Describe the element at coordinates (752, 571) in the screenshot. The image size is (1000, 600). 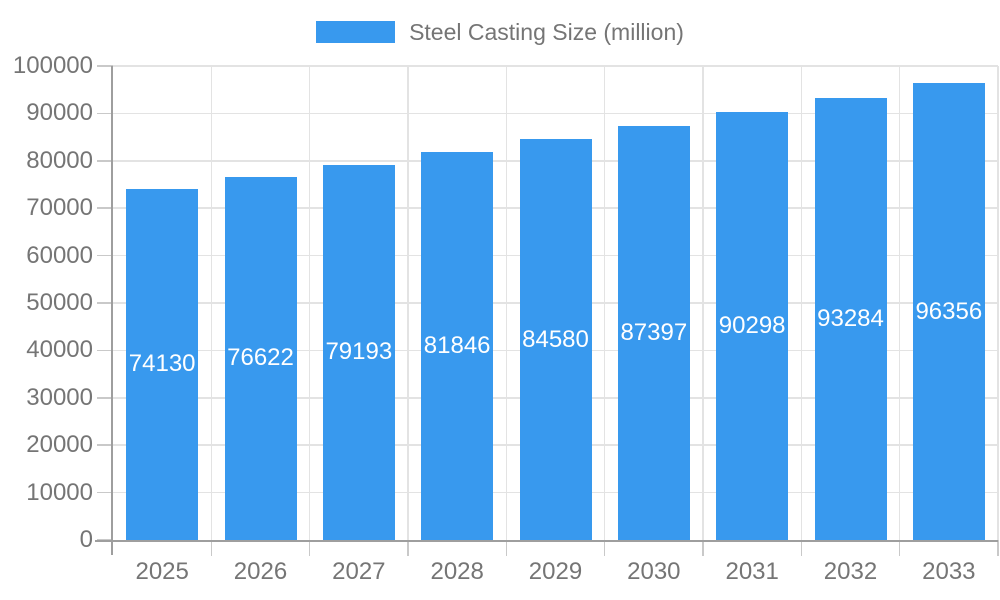
I see `x-tick-label: 2031` at that location.